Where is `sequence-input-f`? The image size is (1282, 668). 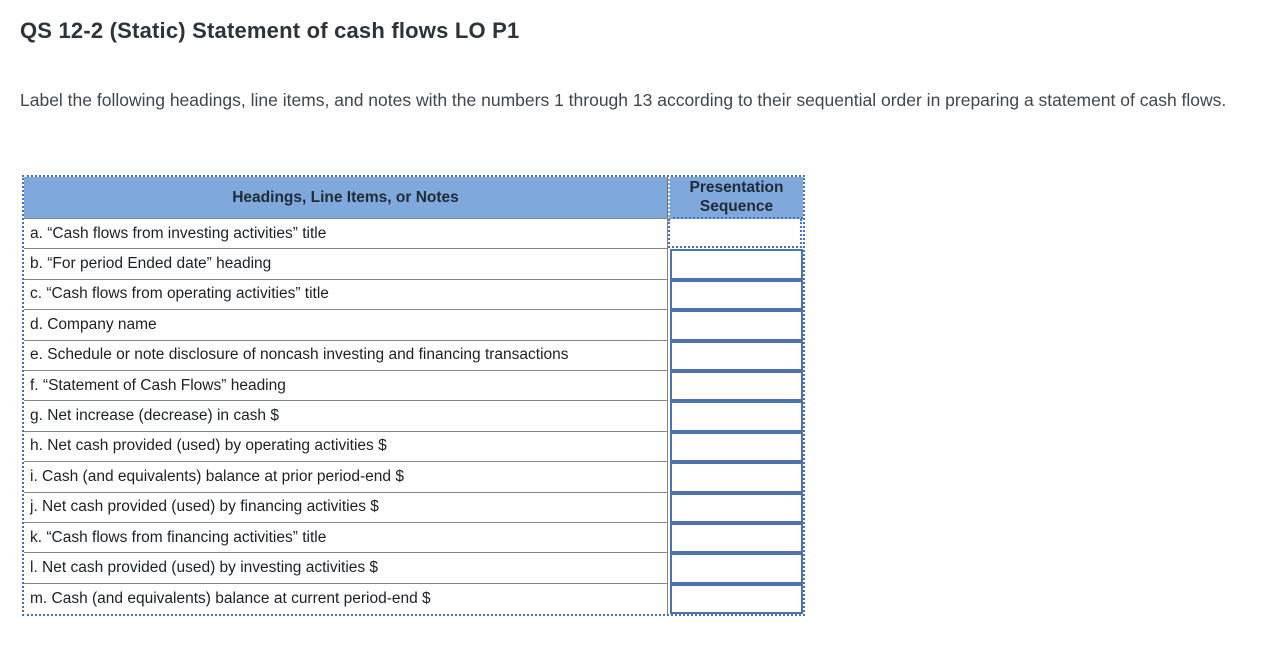 sequence-input-f is located at coordinates (736, 386).